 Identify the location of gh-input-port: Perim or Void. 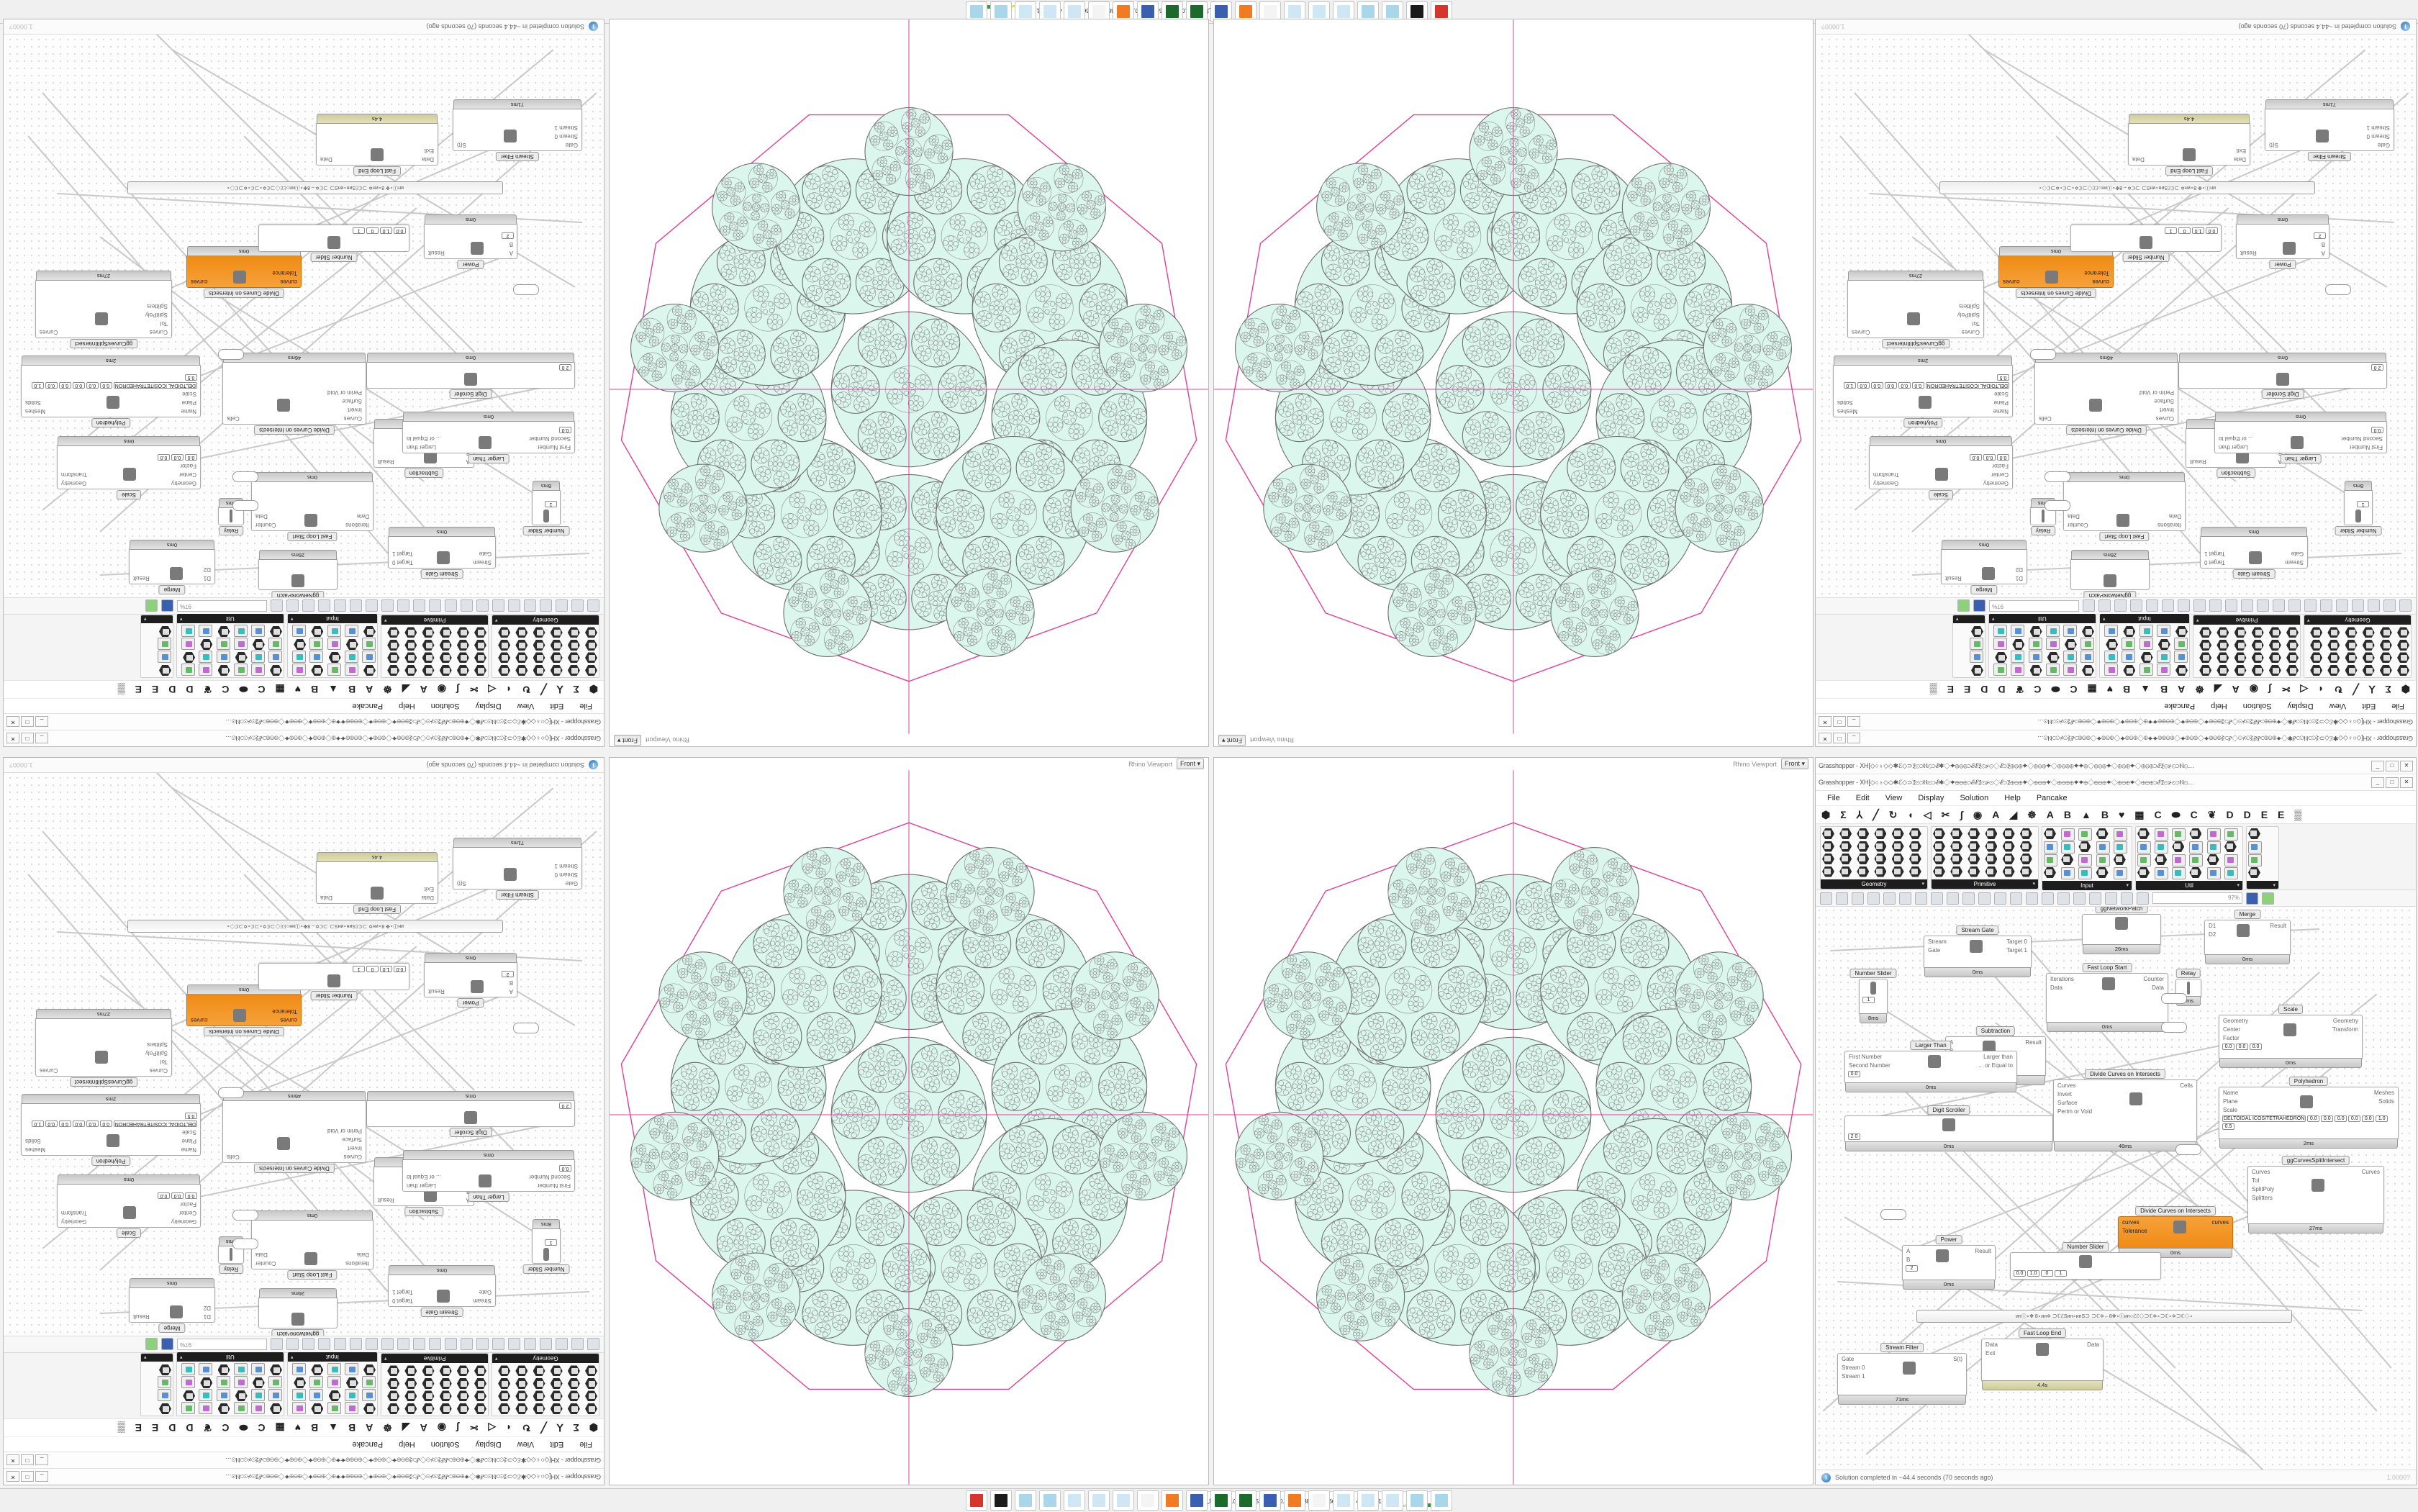
(344, 1131).